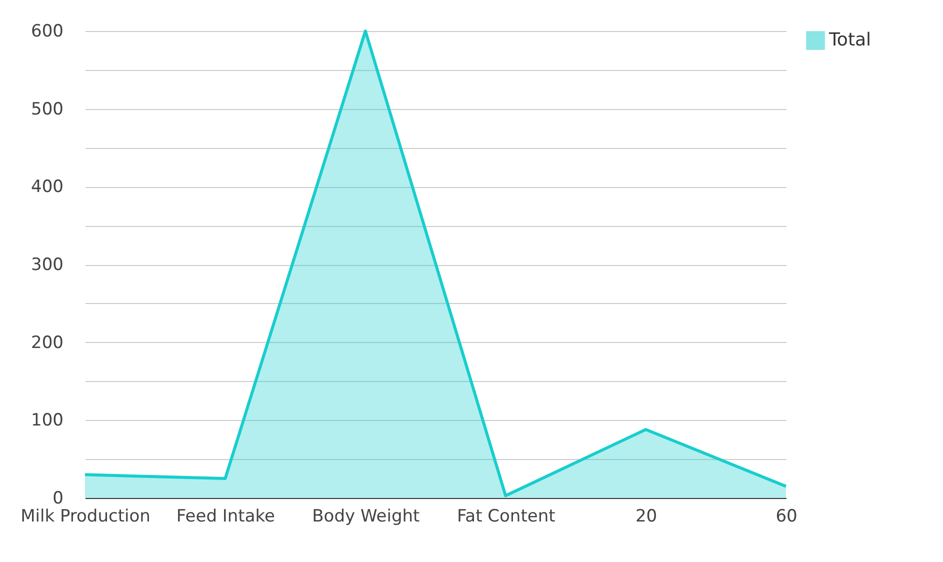 Image resolution: width=943 pixels, height=562 pixels. Describe the element at coordinates (47, 109) in the screenshot. I see `y-tick-label: 500` at that location.